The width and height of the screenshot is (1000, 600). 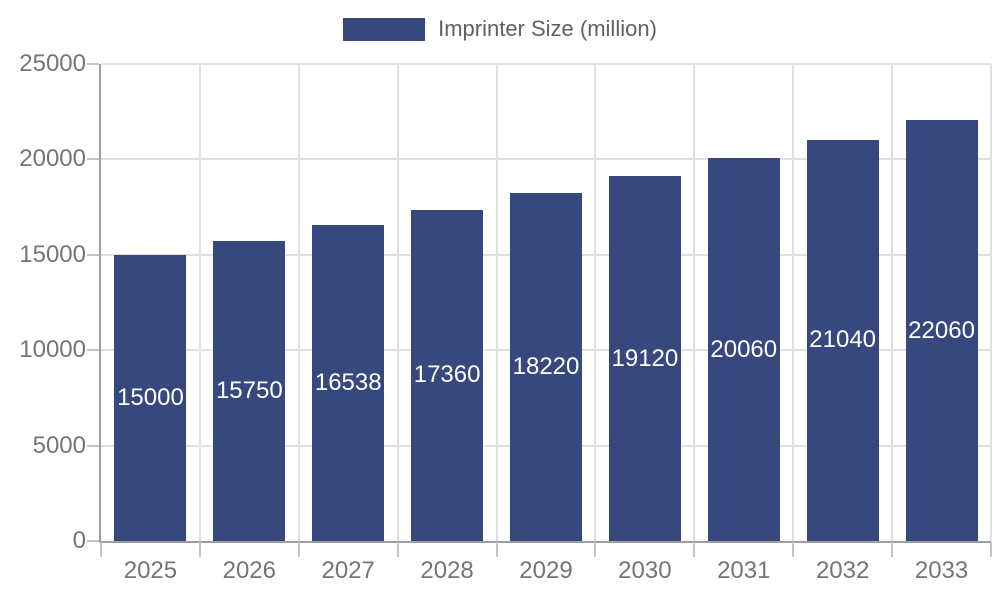 I want to click on bar-2028: 17360, so click(x=447, y=375).